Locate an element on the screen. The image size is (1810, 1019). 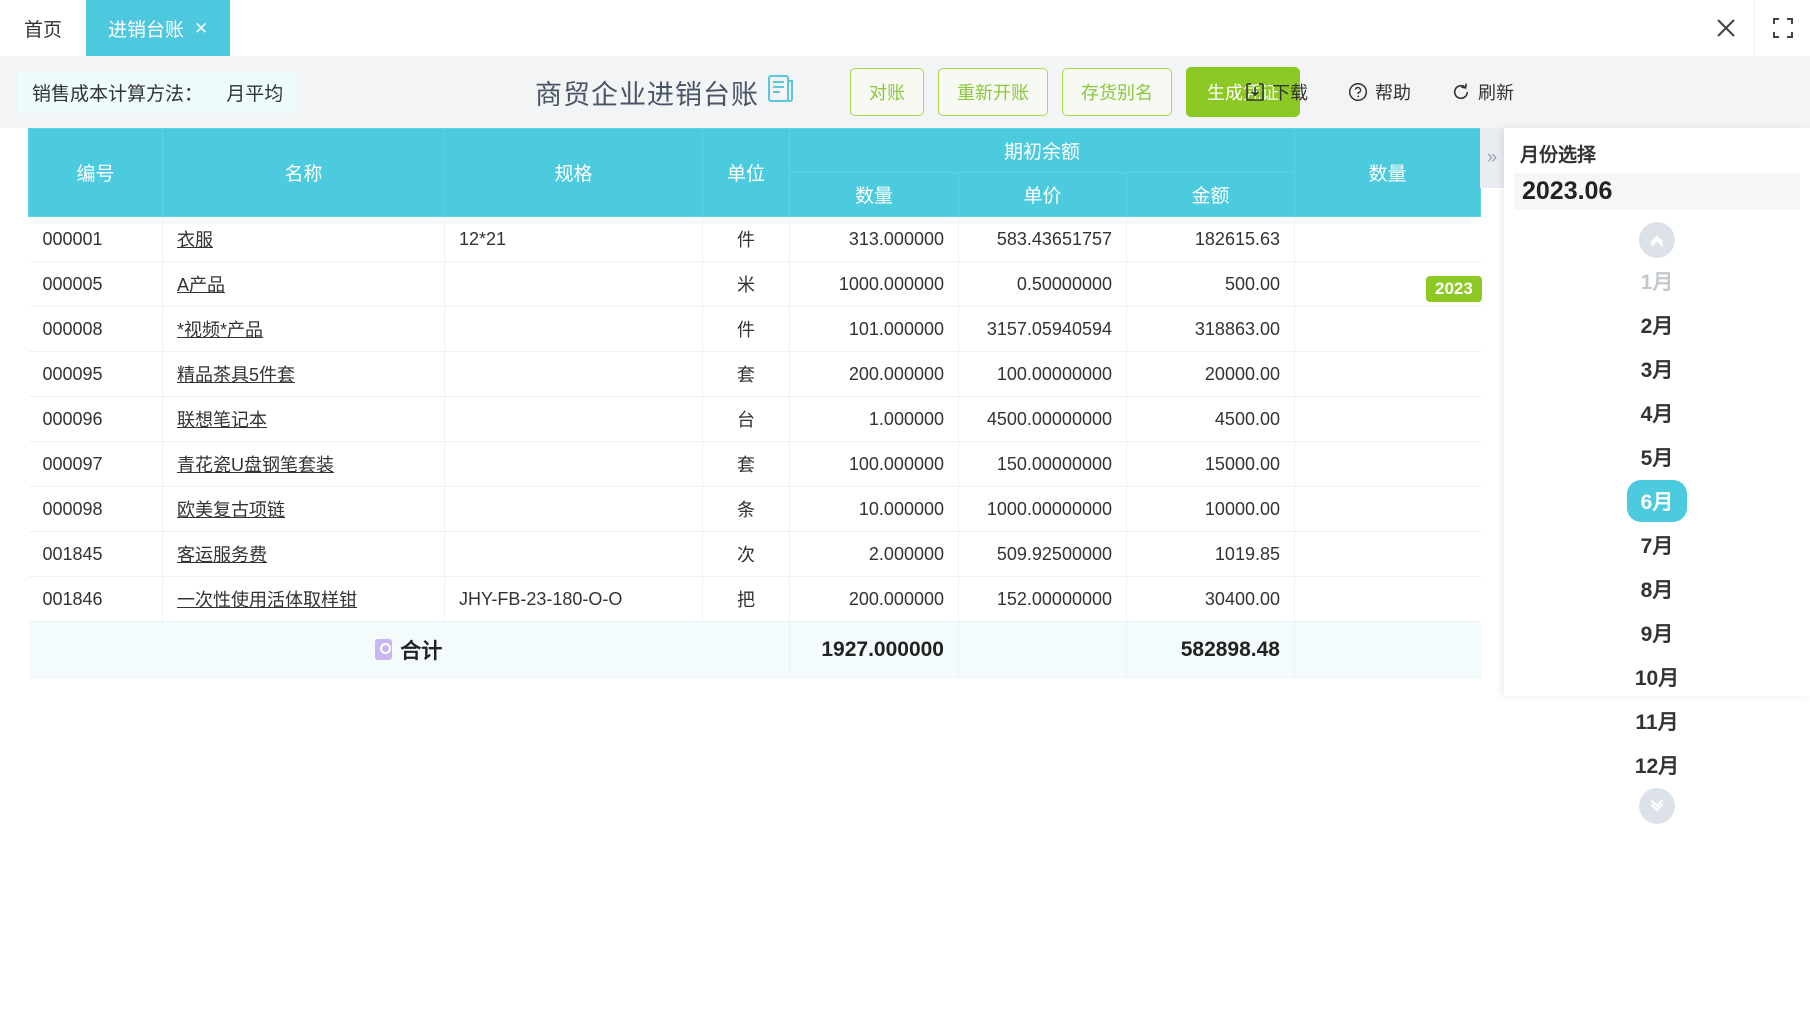
cell-price: 0.50000000 is located at coordinates (1042, 284).